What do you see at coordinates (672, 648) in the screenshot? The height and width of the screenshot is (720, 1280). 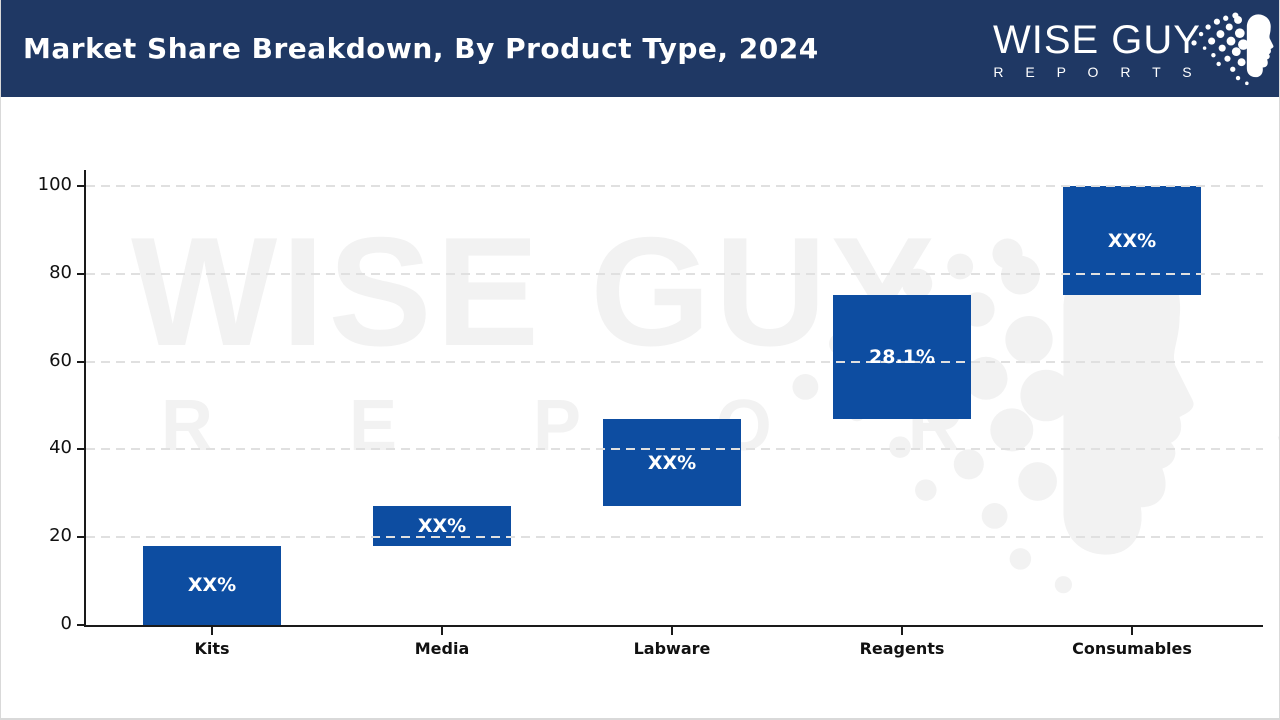 I see `x-category-label: Labware` at bounding box center [672, 648].